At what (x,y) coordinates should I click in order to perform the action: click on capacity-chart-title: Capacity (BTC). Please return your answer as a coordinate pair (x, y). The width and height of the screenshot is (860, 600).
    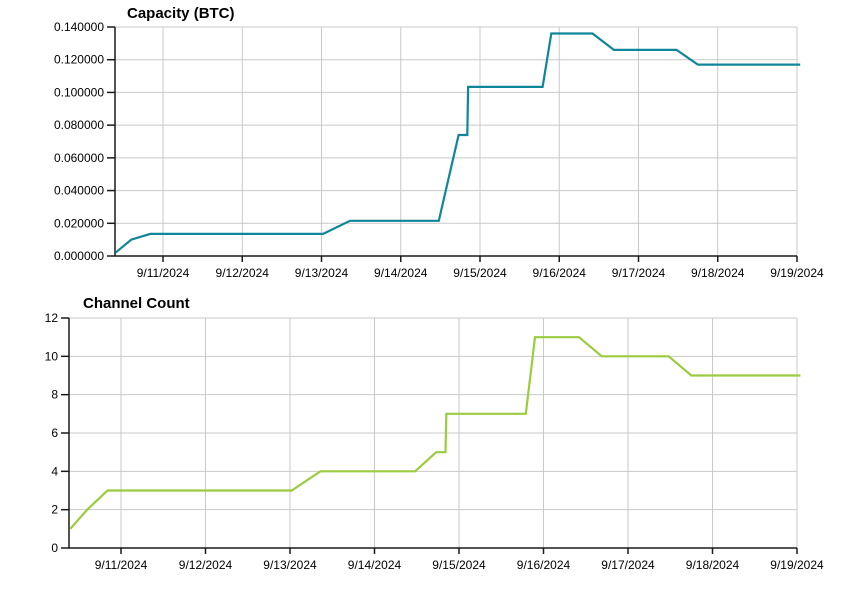
    Looking at the image, I should click on (181, 13).